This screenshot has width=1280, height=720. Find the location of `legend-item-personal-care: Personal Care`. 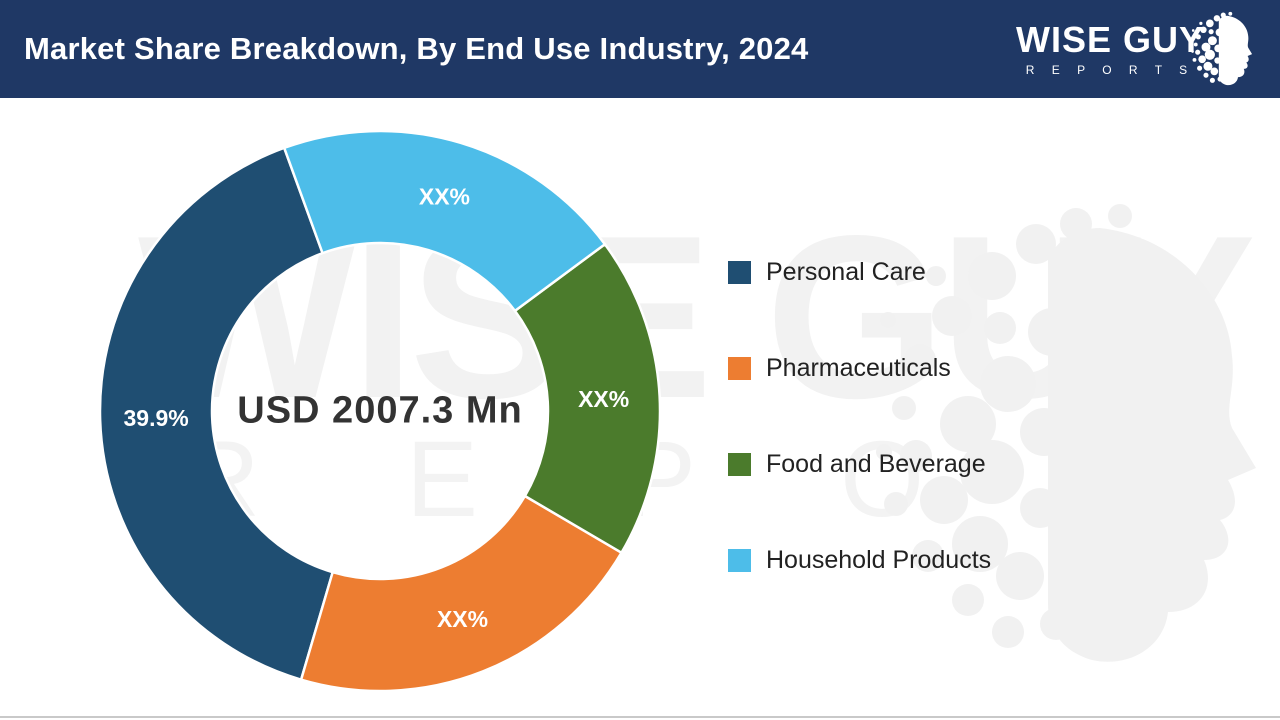

legend-item-personal-care: Personal Care is located at coordinates (859, 272).